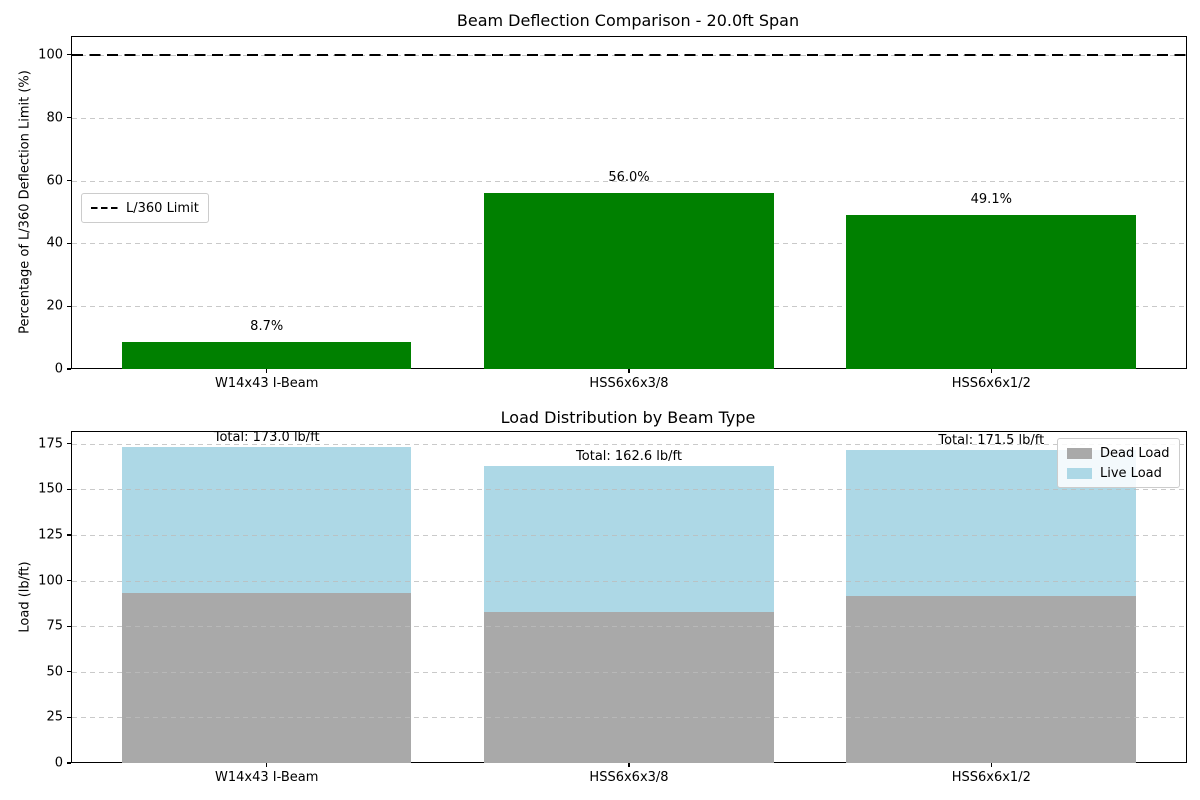 The width and height of the screenshot is (1200, 800). Describe the element at coordinates (50, 444) in the screenshot. I see `y-tick-label: 175` at that location.